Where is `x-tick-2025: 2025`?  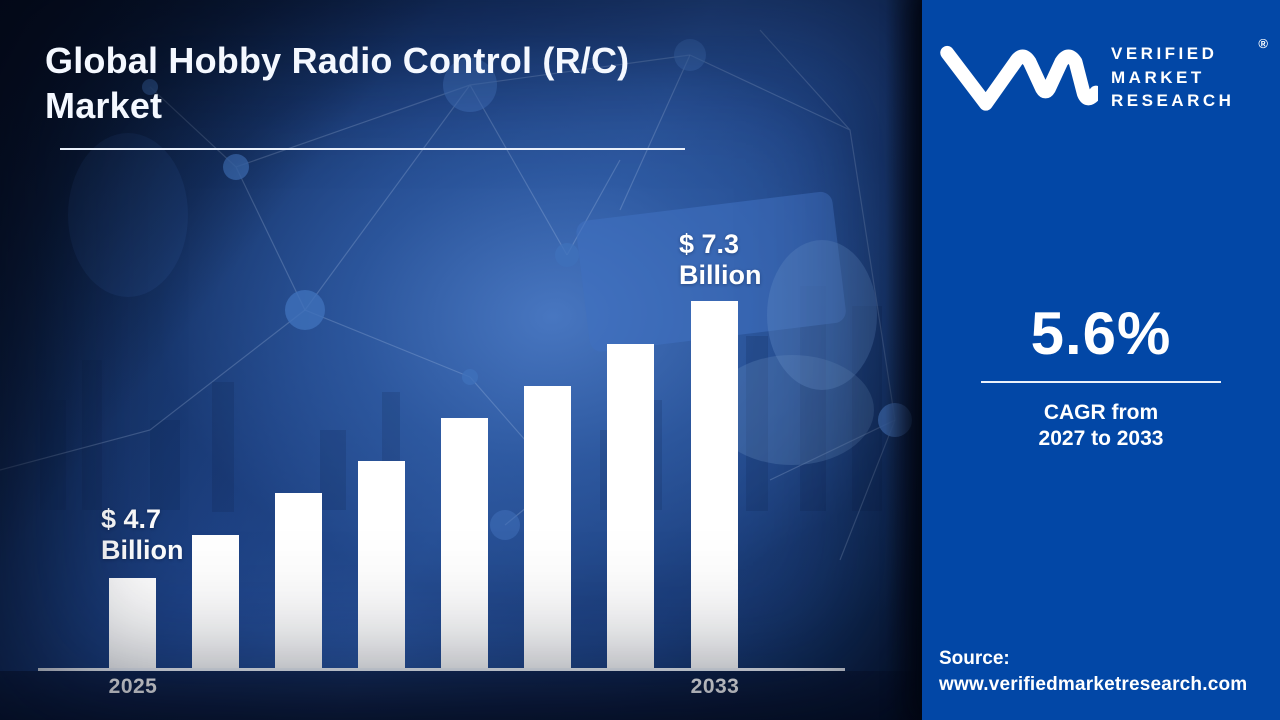
x-tick-2025: 2025 is located at coordinates (133, 686).